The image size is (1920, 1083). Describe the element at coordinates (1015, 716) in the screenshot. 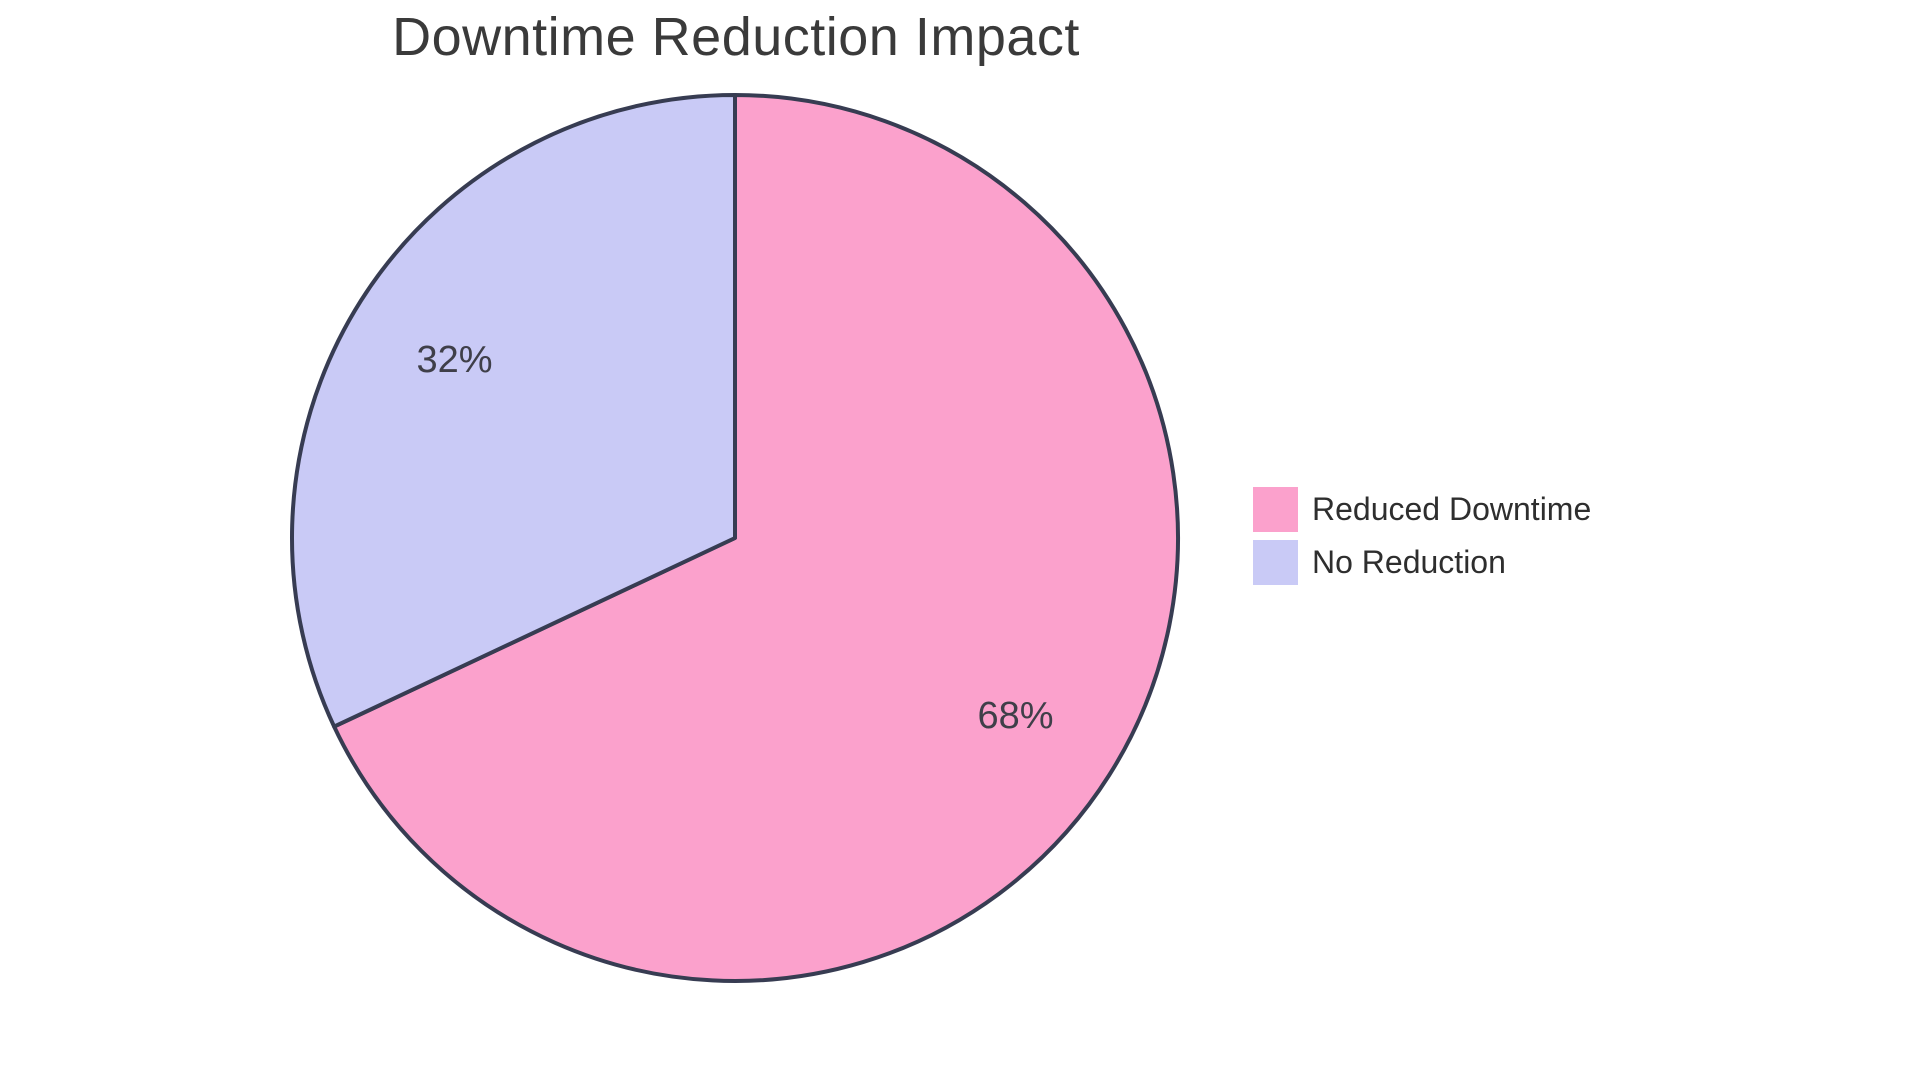

I see `slice-value-label-reduced-downtime: 68%` at that location.